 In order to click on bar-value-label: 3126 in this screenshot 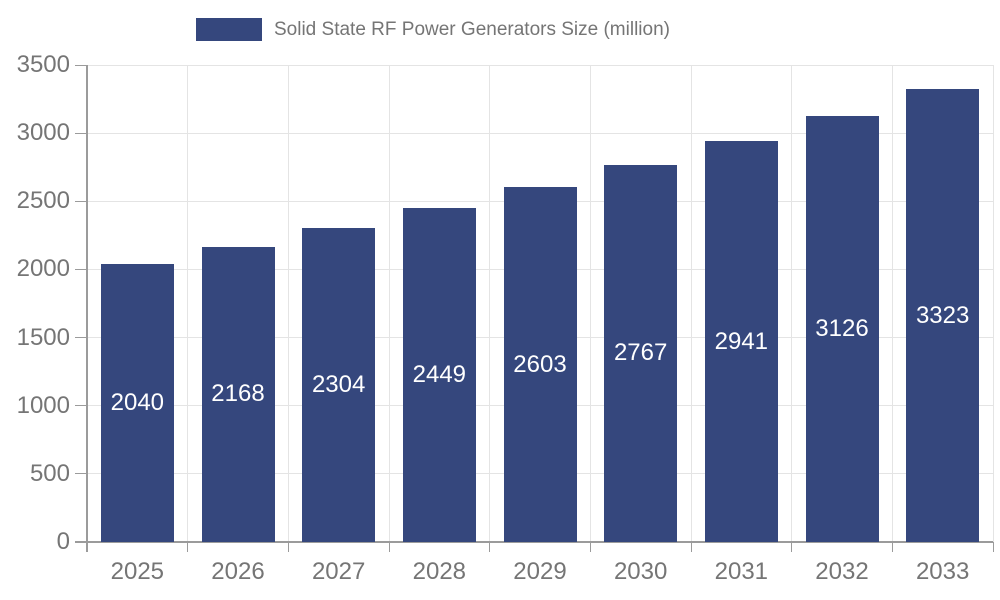, I will do `click(842, 328)`.